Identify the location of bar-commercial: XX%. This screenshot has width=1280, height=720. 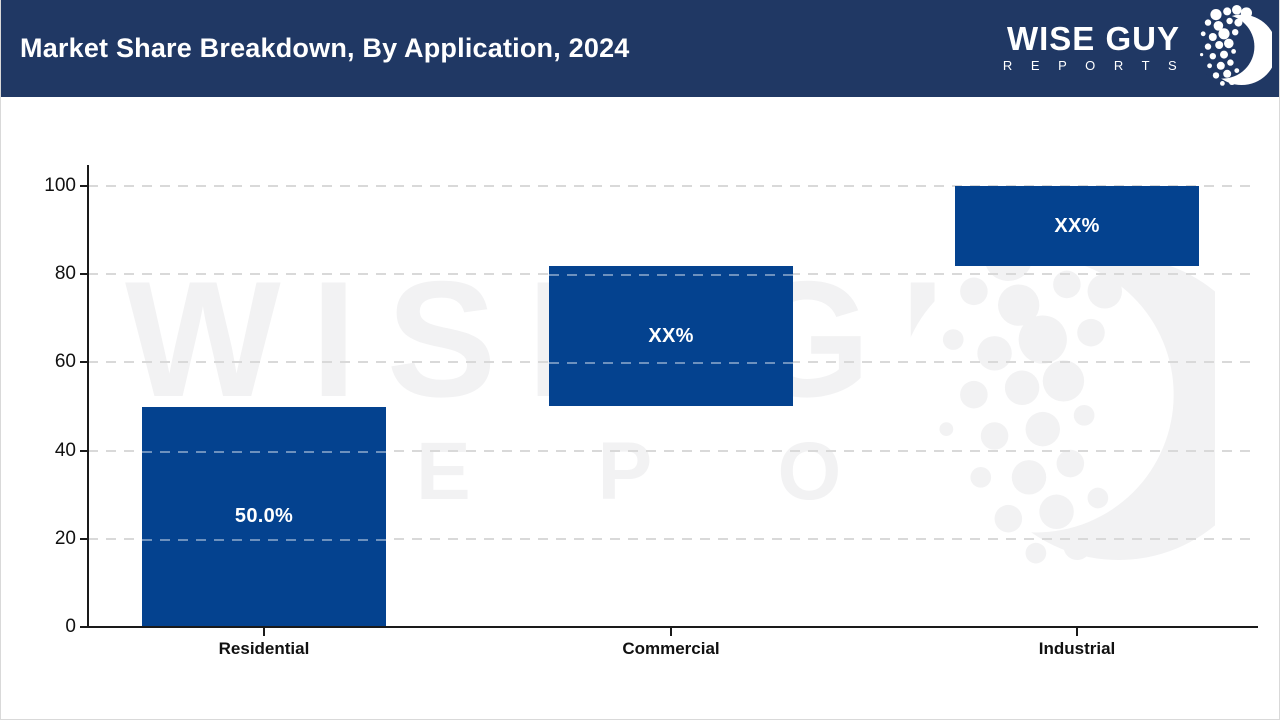
(671, 336).